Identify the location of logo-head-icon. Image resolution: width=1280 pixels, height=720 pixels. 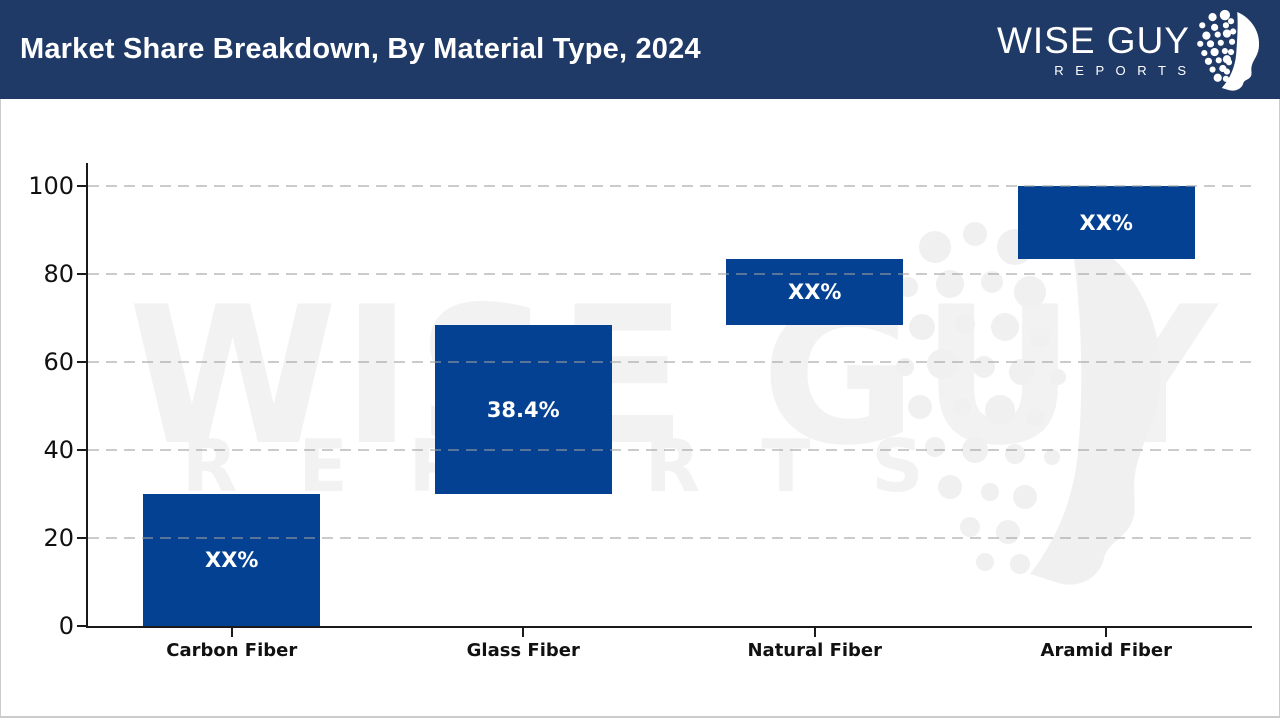
(1228, 50).